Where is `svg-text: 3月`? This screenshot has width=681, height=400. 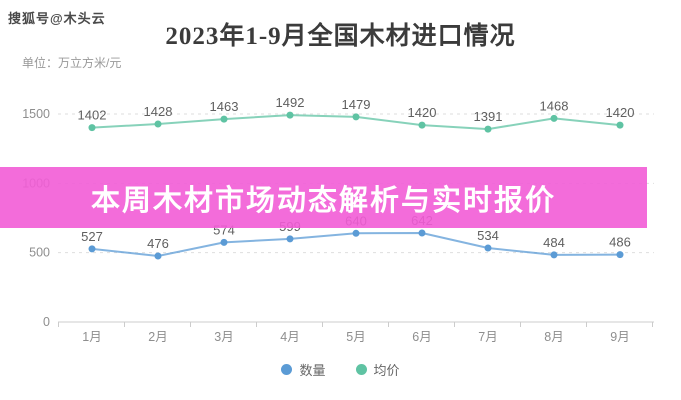 svg-text: 3月 is located at coordinates (223, 337).